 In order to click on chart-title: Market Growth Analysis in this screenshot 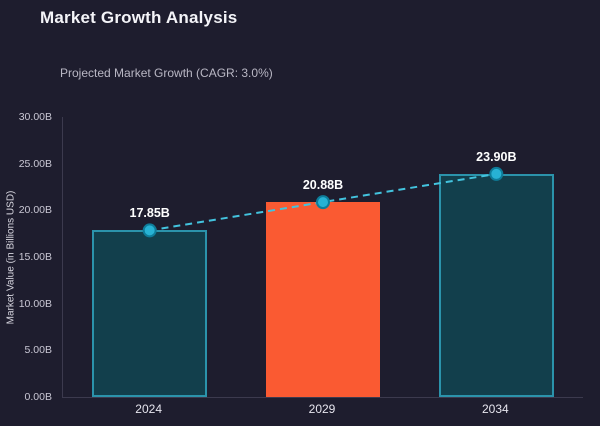, I will do `click(139, 17)`.